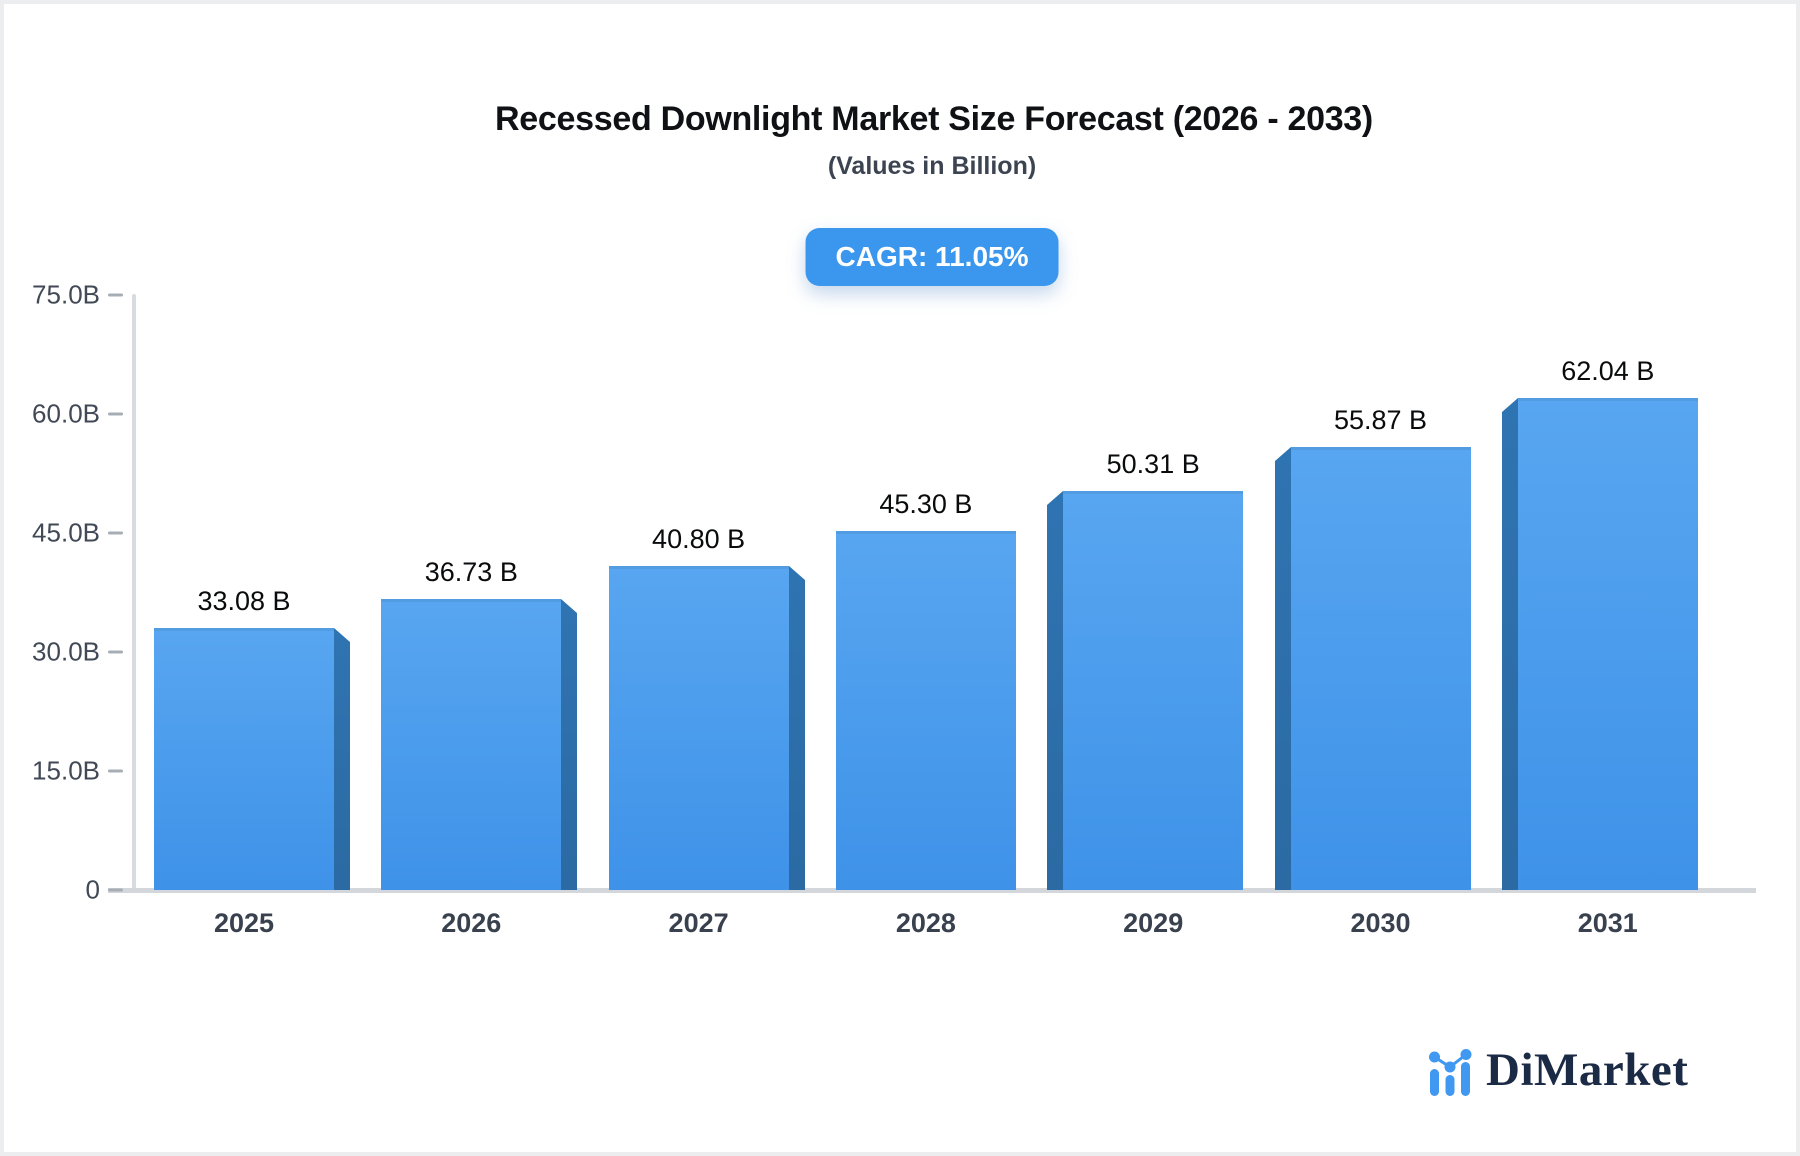 The width and height of the screenshot is (1800, 1156). I want to click on bar-value-label: 40.80 B, so click(699, 539).